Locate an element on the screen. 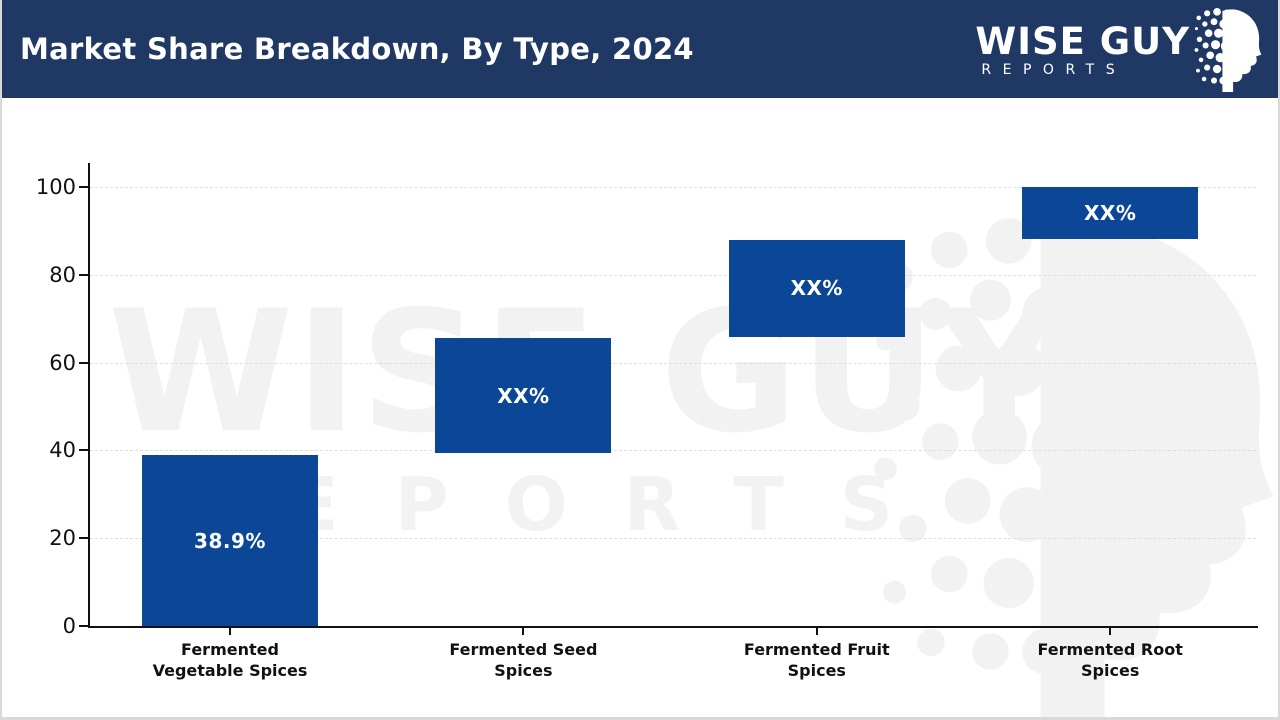  y-tick-label-100: 100 is located at coordinates (55, 187).